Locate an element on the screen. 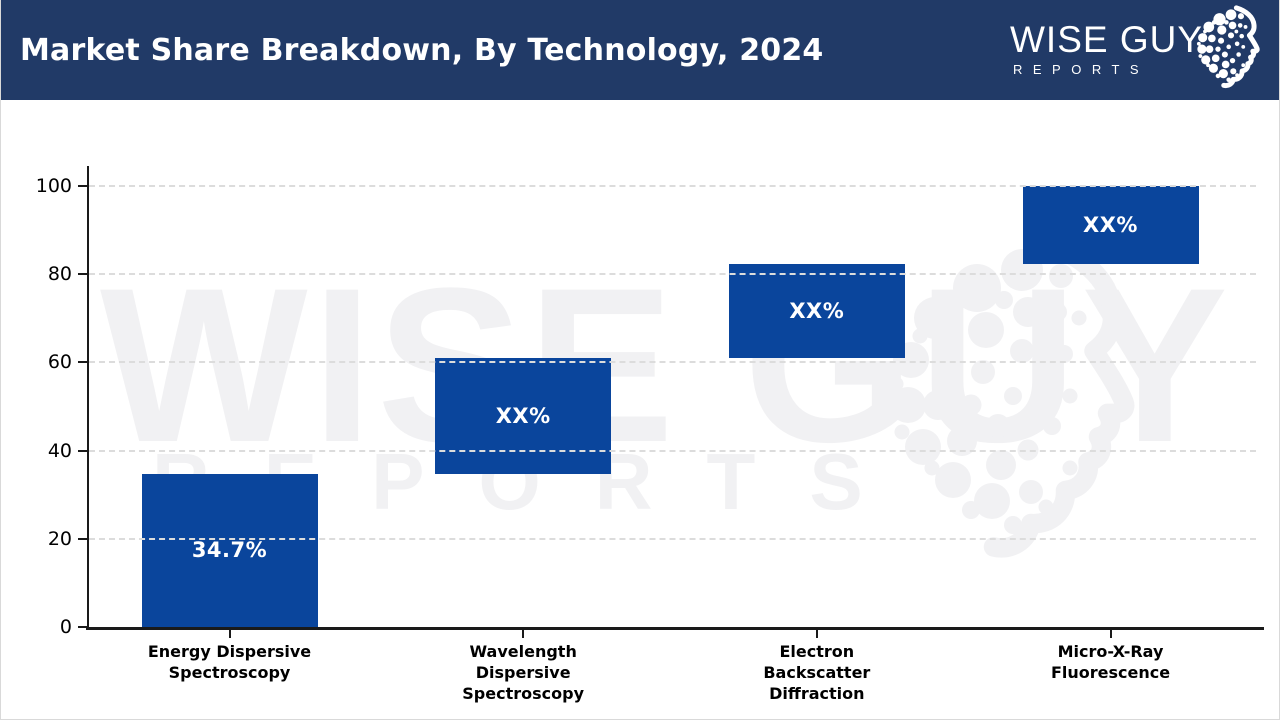 This screenshot has width=1280, height=720. bar-segment: 34.7% is located at coordinates (229, 550).